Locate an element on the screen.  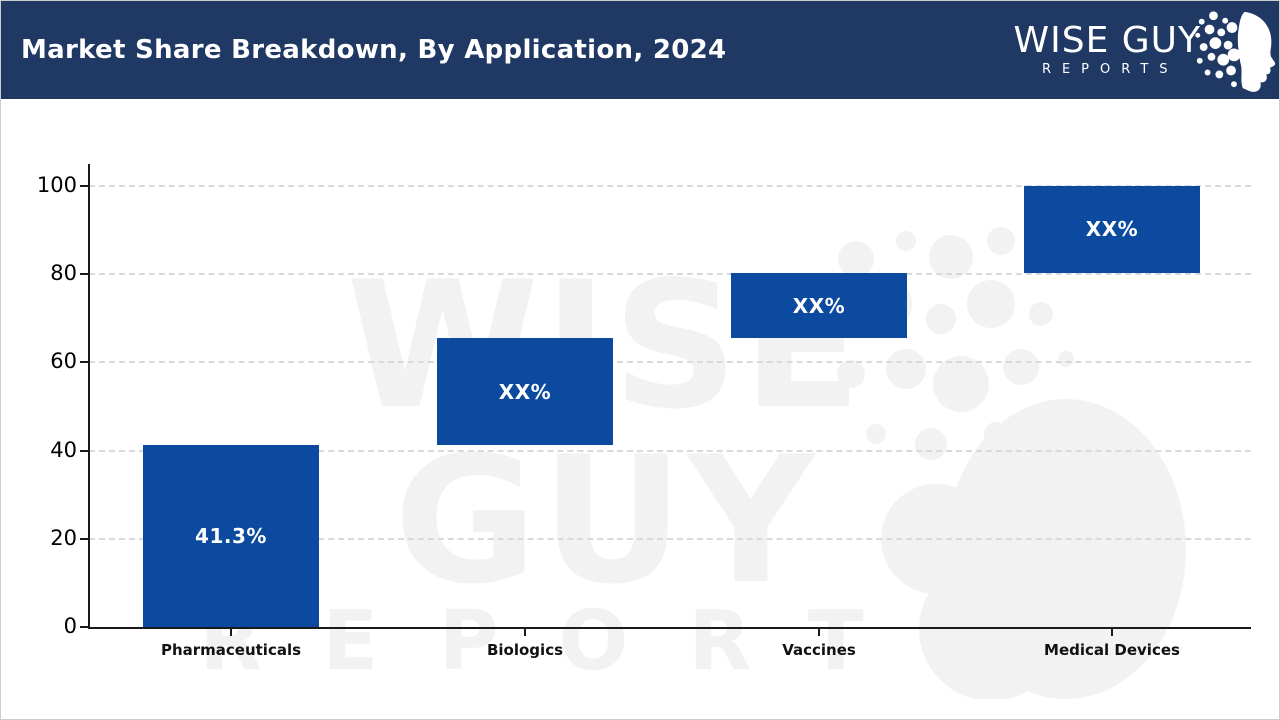
y-tick-label: 20 is located at coordinates (63, 537).